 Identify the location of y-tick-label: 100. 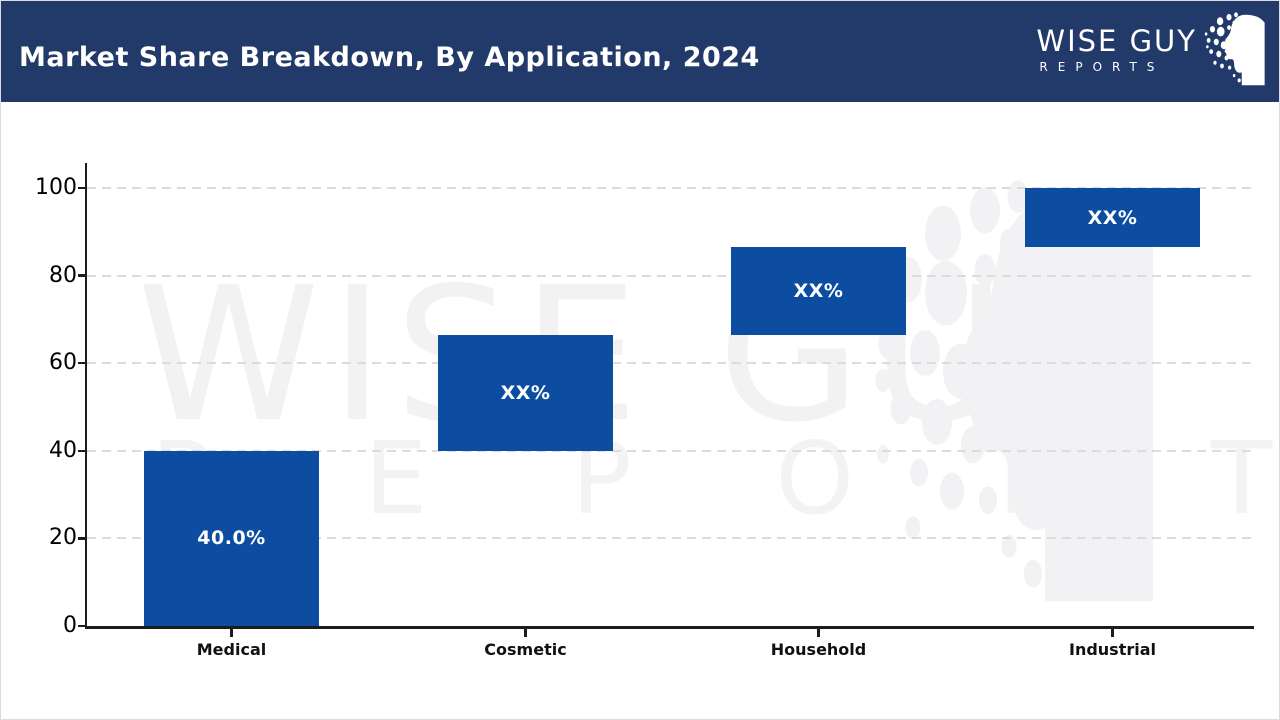
(56, 187).